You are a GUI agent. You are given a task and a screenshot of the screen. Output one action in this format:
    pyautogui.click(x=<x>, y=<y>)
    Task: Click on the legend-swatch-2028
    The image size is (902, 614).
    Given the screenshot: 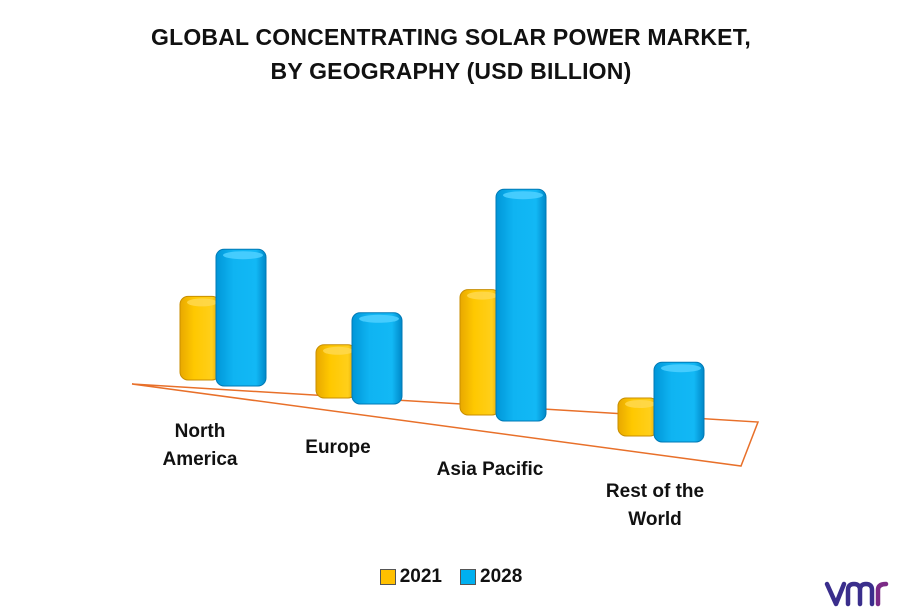 What is the action you would take?
    pyautogui.click(x=468, y=577)
    